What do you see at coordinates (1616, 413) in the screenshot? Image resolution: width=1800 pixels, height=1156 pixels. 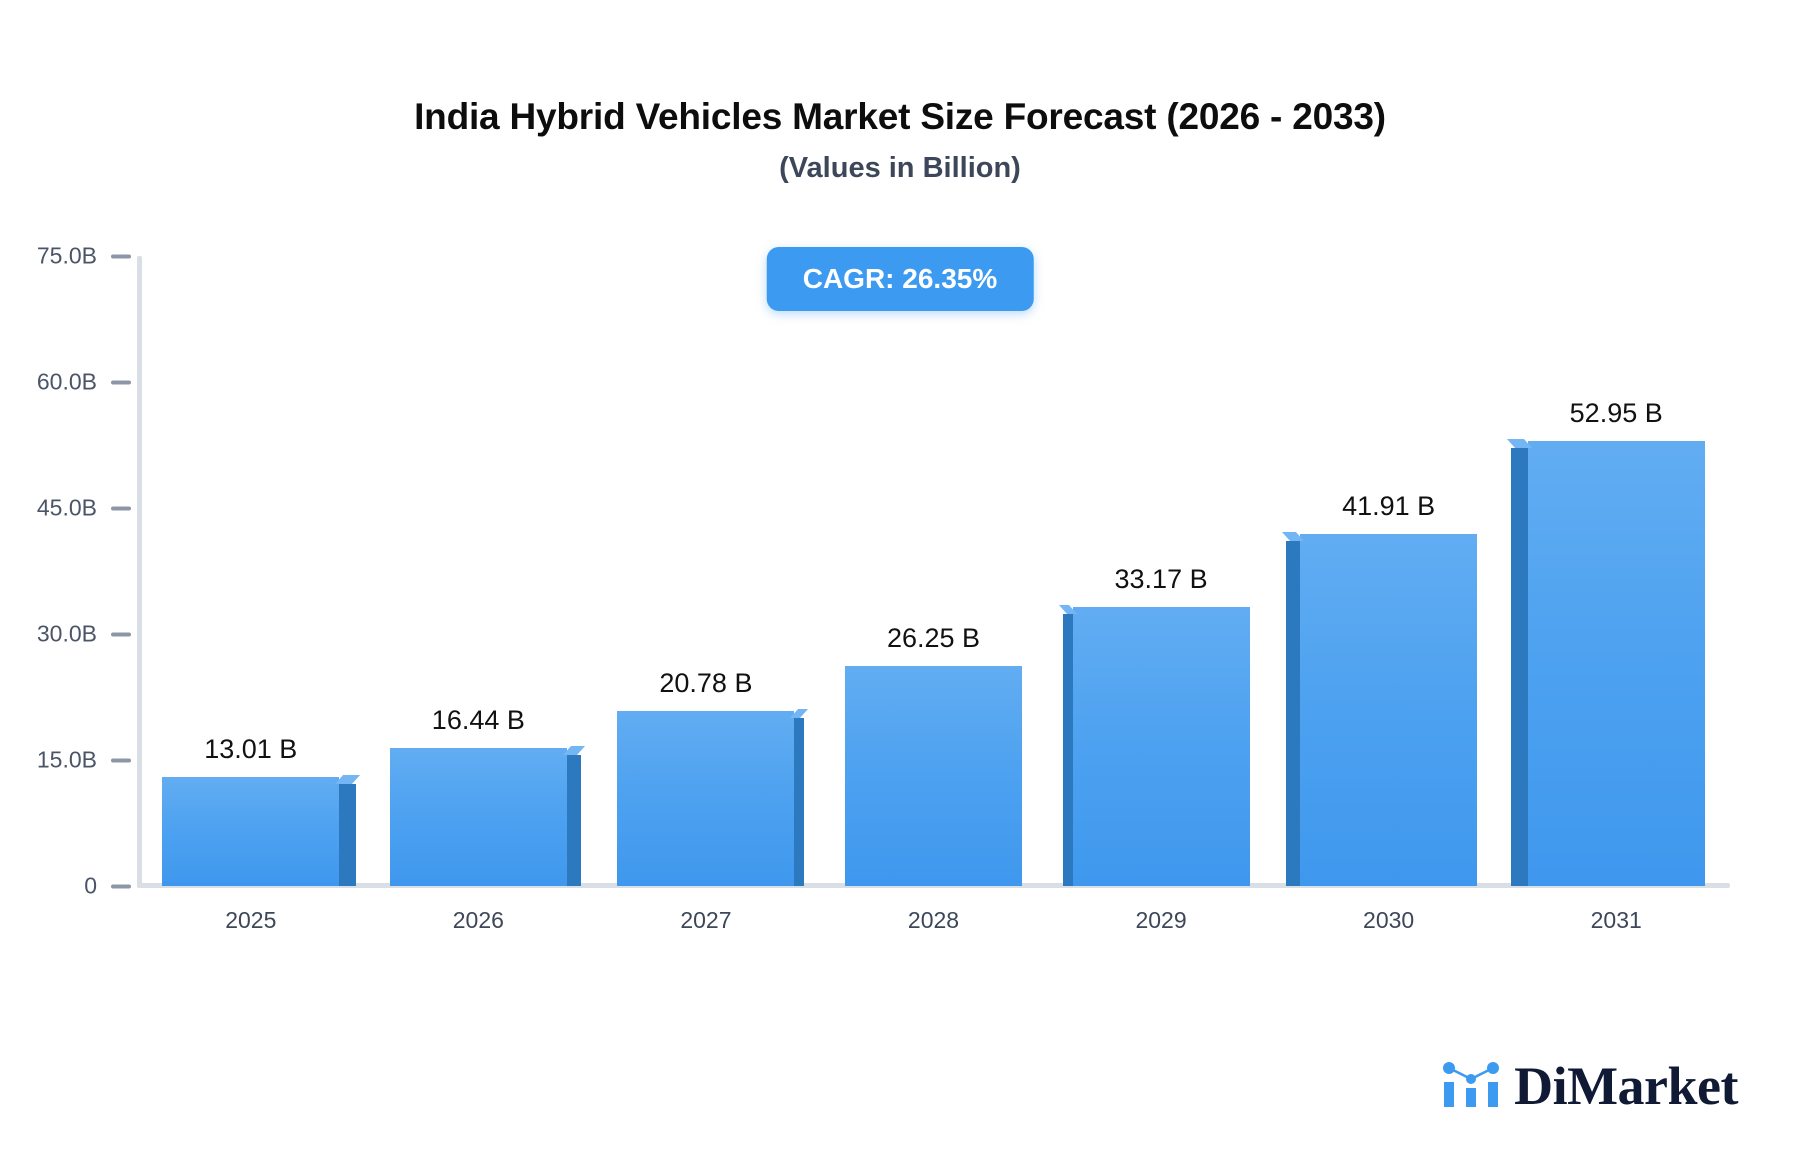 I see `bar-value-label: 52.95 B` at bounding box center [1616, 413].